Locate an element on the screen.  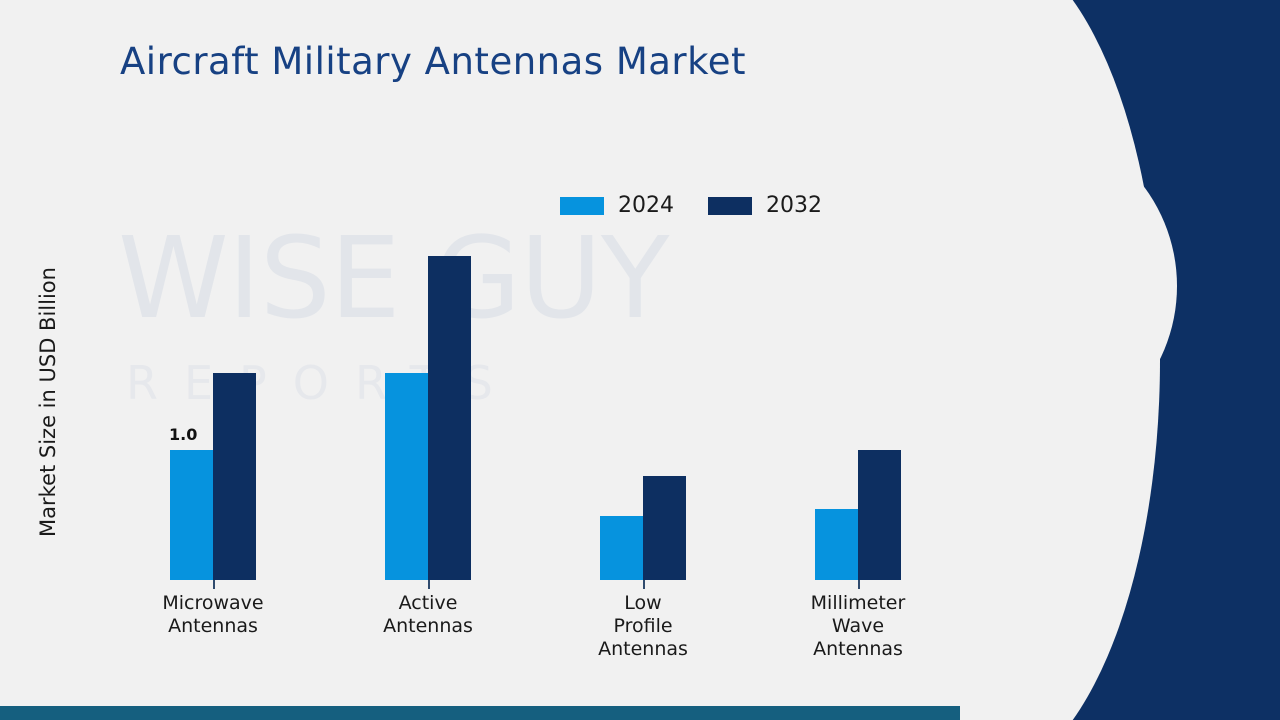
legend-swatch-2032 is located at coordinates (730, 205).